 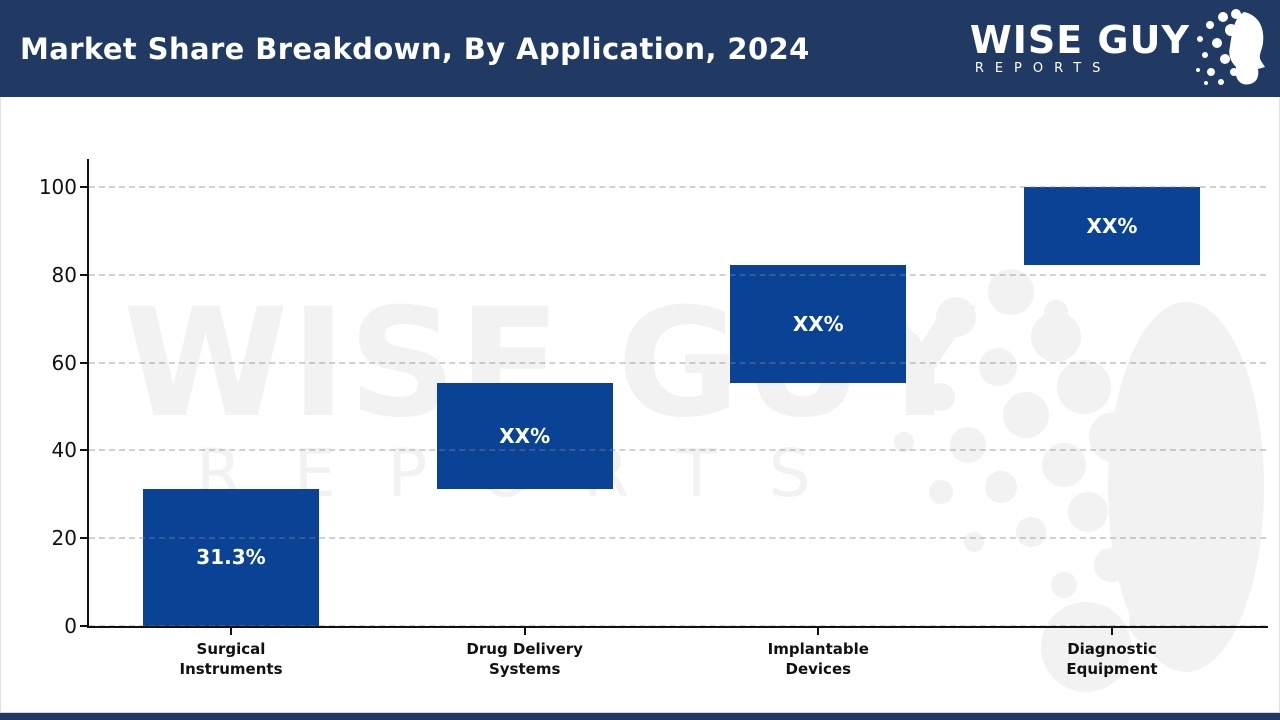 What do you see at coordinates (1043, 69) in the screenshot?
I see `brand-subname: REPORTS` at bounding box center [1043, 69].